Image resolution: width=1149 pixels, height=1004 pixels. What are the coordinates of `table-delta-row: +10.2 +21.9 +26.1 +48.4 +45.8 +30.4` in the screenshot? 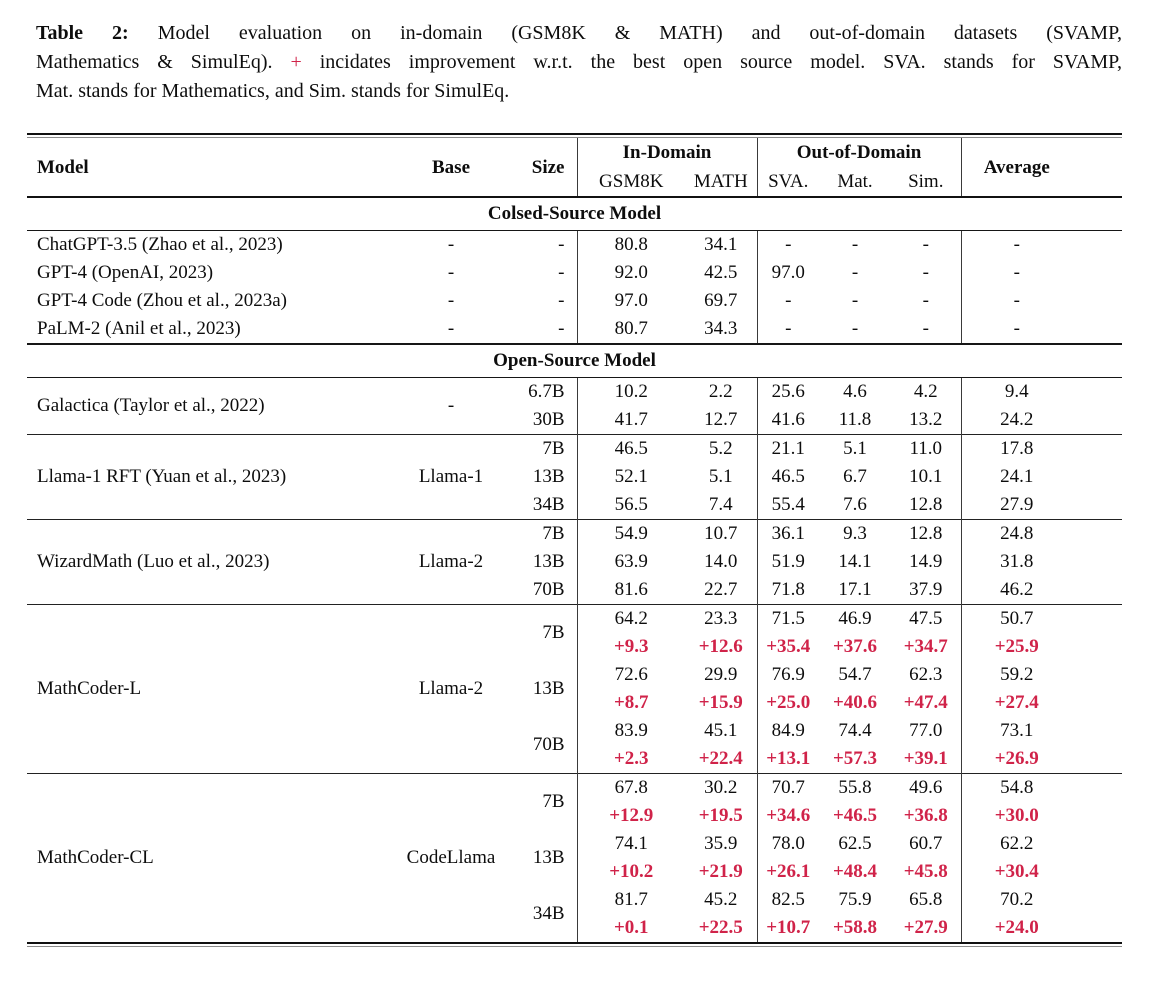 It's located at (575, 872).